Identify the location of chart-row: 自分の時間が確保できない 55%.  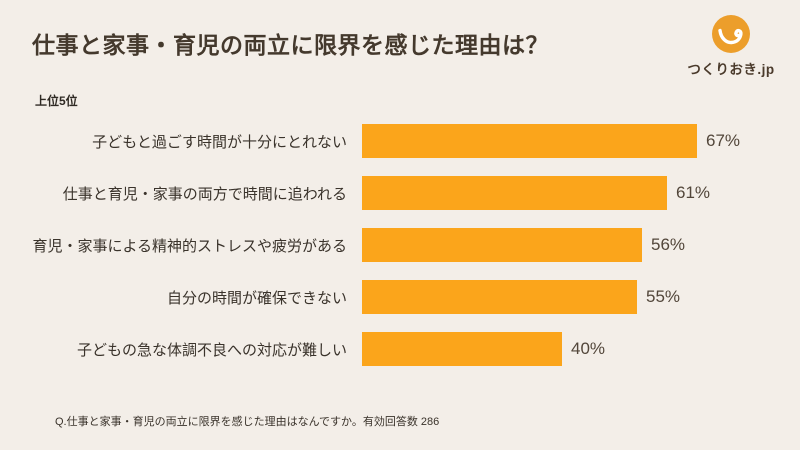
(400, 297).